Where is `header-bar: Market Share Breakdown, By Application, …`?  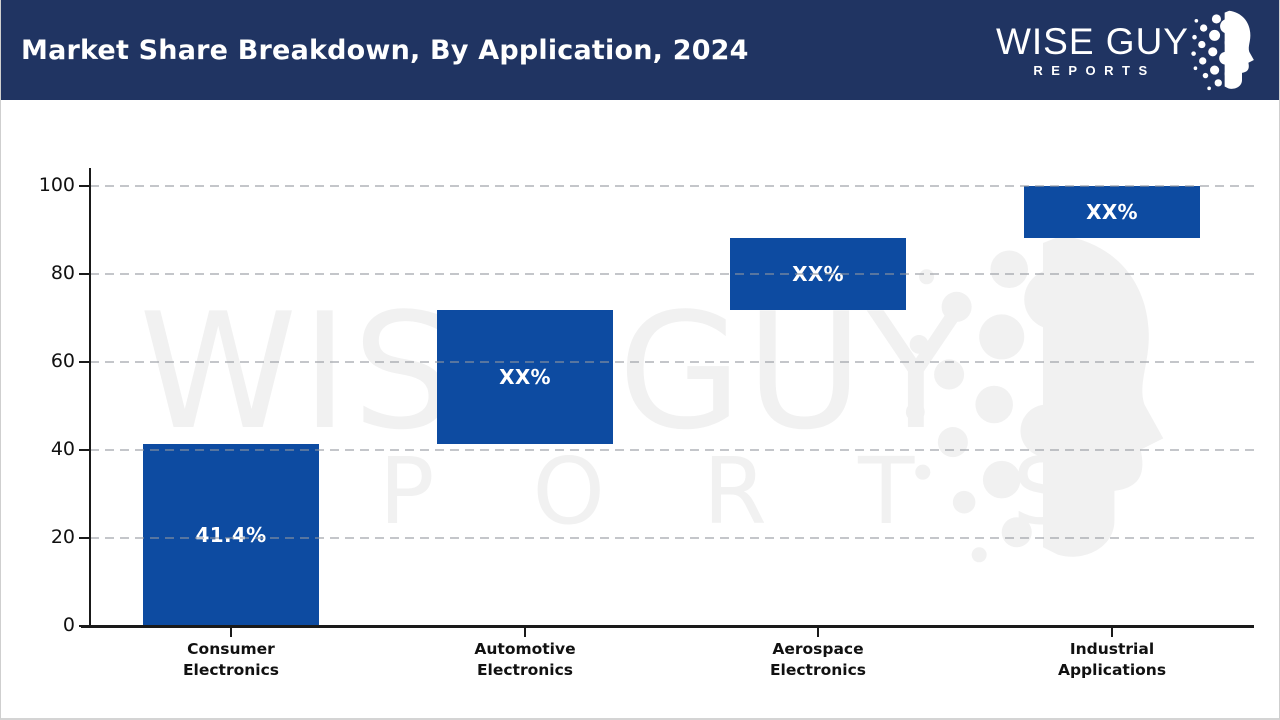
header-bar: Market Share Breakdown, By Application, … is located at coordinates (640, 50).